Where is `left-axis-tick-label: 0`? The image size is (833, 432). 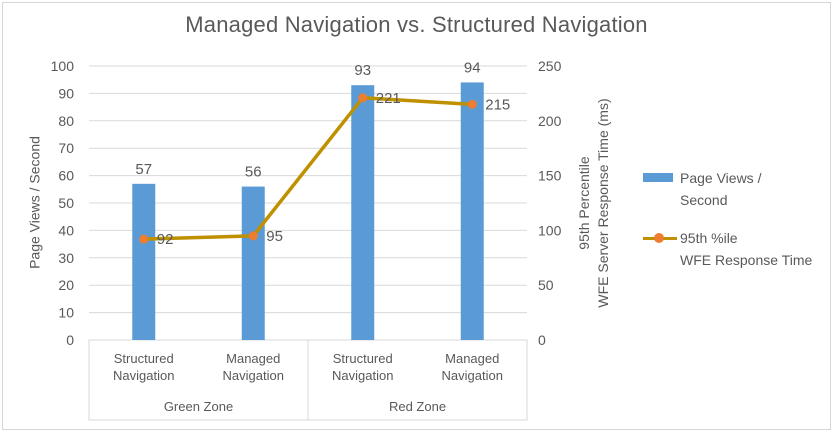
left-axis-tick-label: 0 is located at coordinates (70, 340).